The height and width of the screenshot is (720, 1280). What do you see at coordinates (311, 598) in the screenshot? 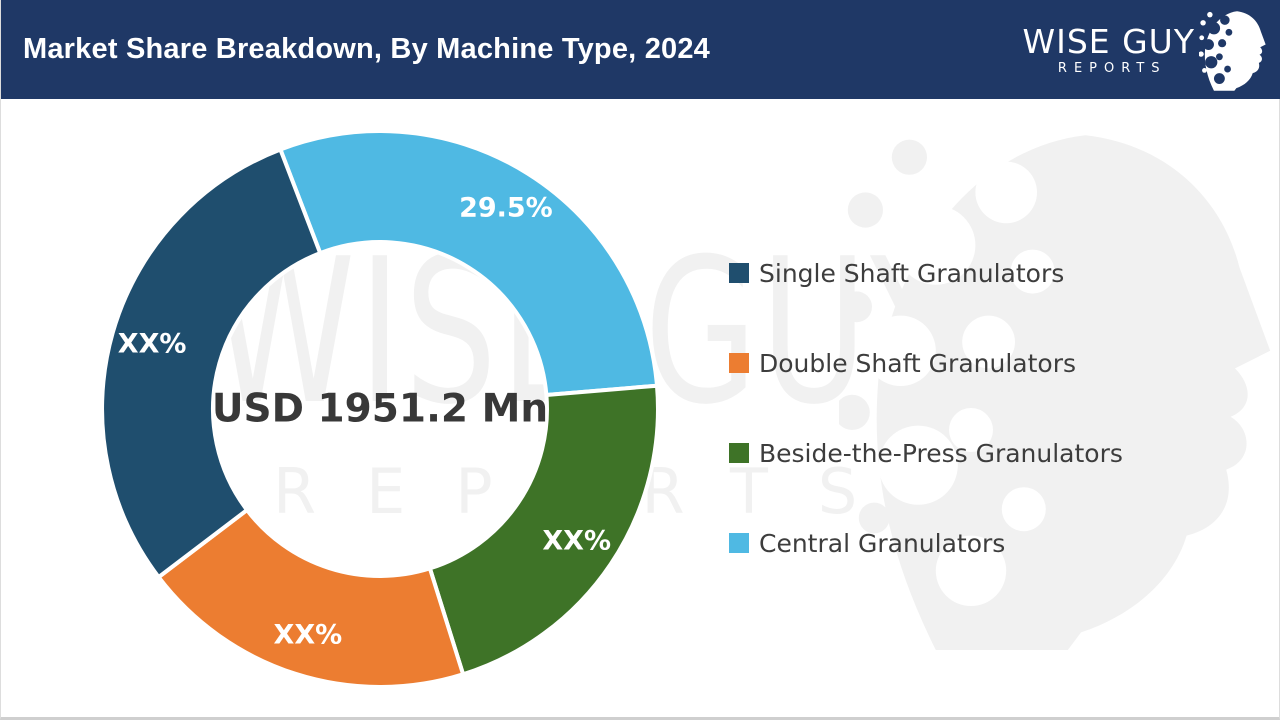
I see `donut-slice-double-shaft-granulators` at bounding box center [311, 598].